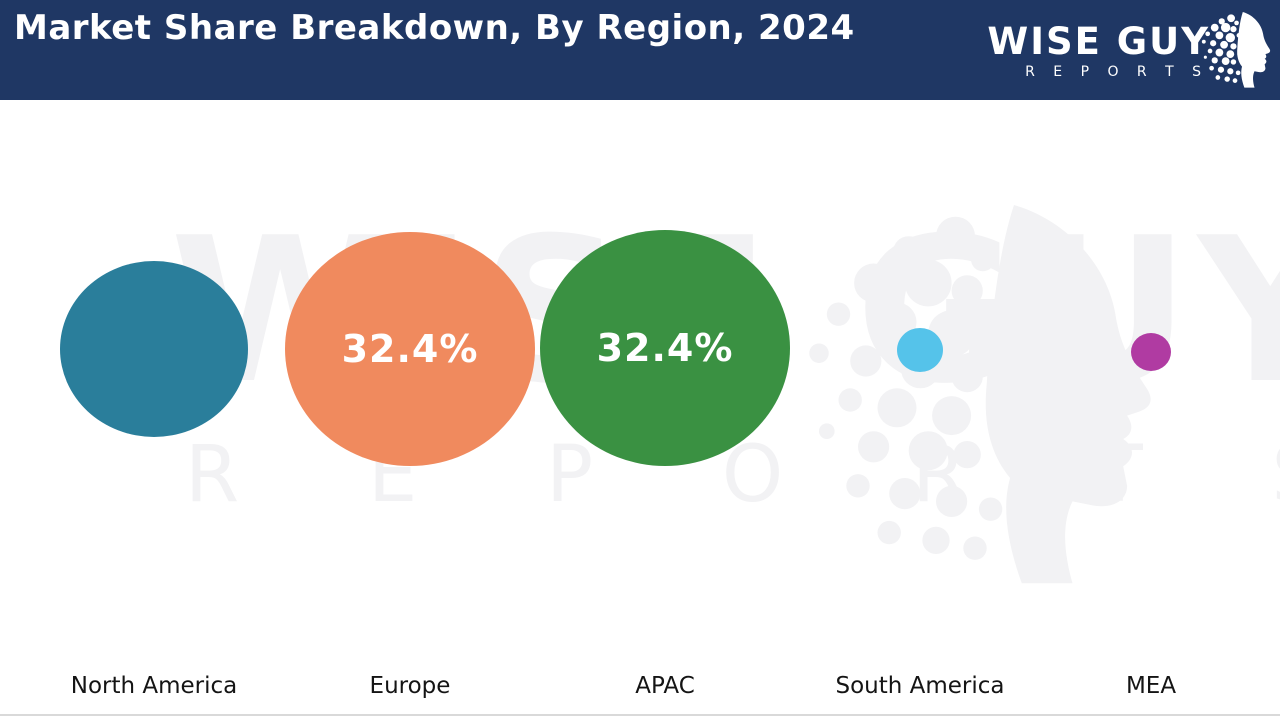  I want to click on category-label-apac: APAC, so click(665, 686).